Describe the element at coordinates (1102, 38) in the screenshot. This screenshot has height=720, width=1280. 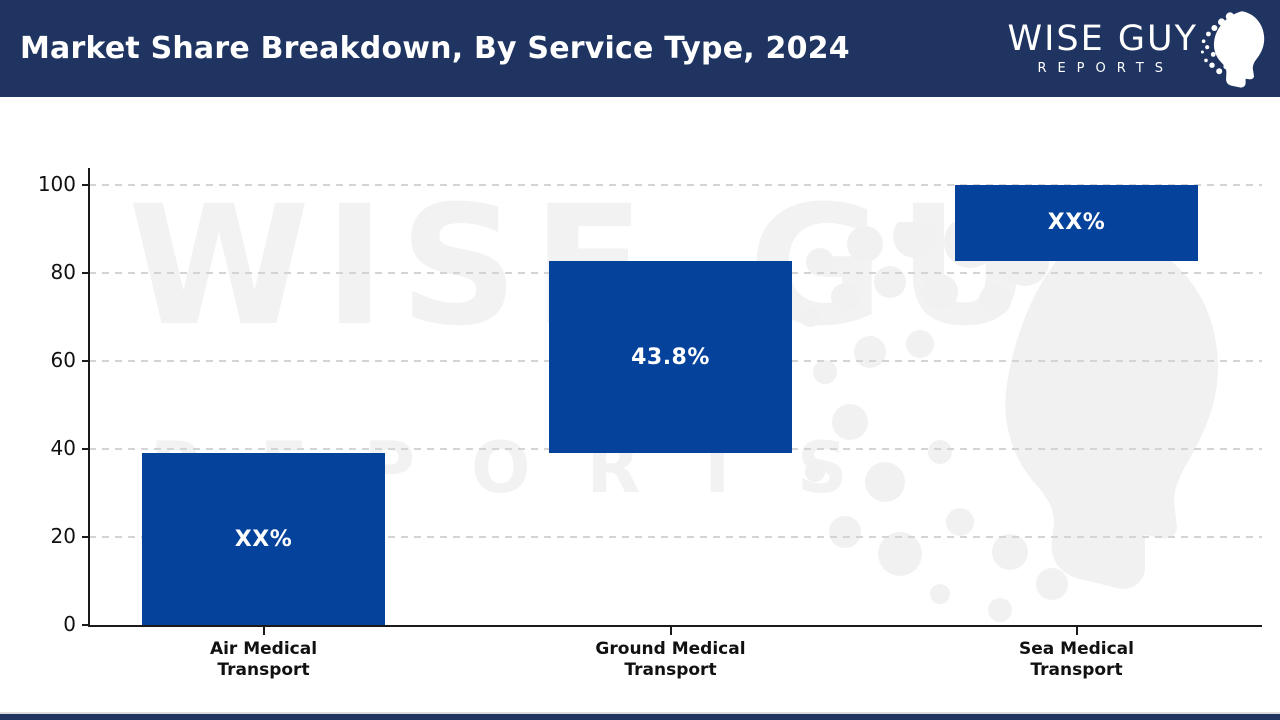
I see `logo-wordmark-line1: WISE GUY` at that location.